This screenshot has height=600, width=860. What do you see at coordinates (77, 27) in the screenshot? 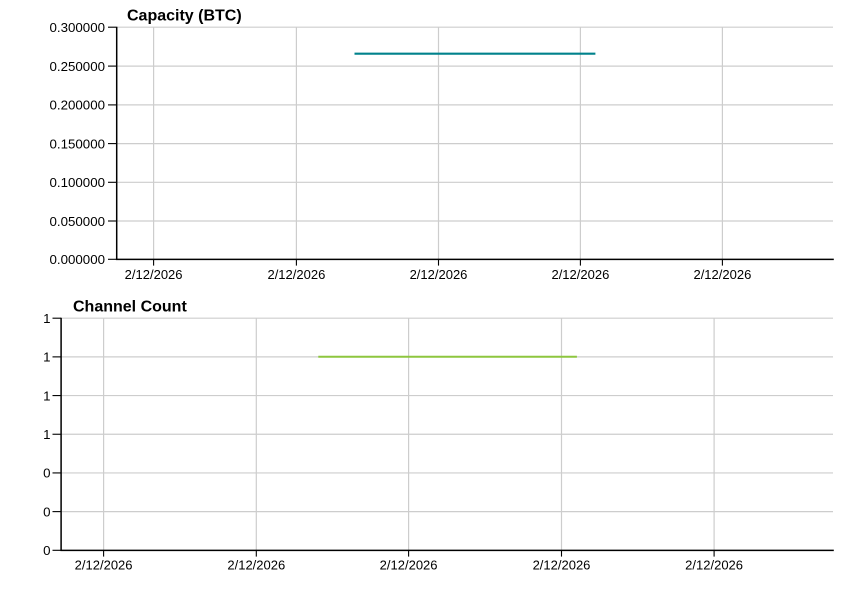
I see `svg-text: 0.300000` at bounding box center [77, 27].